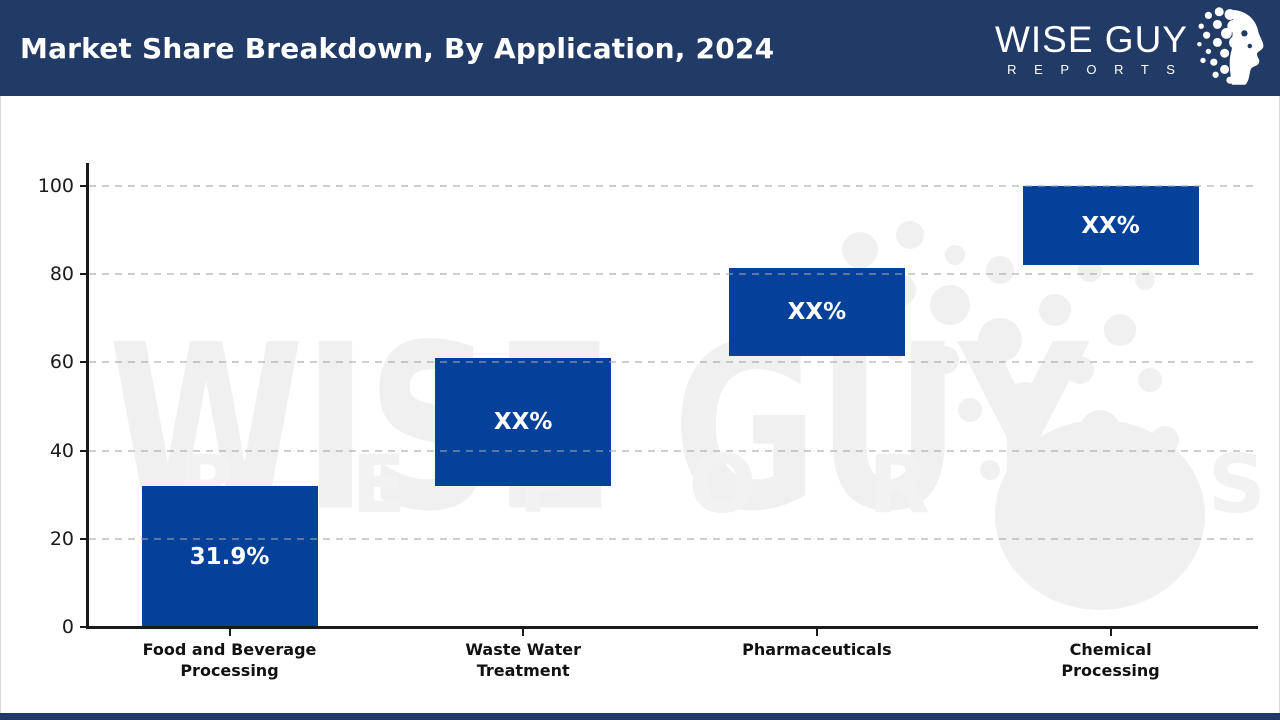 The height and width of the screenshot is (720, 1280). Describe the element at coordinates (1094, 69) in the screenshot. I see `logo-tagline: R E P O R T S` at that location.